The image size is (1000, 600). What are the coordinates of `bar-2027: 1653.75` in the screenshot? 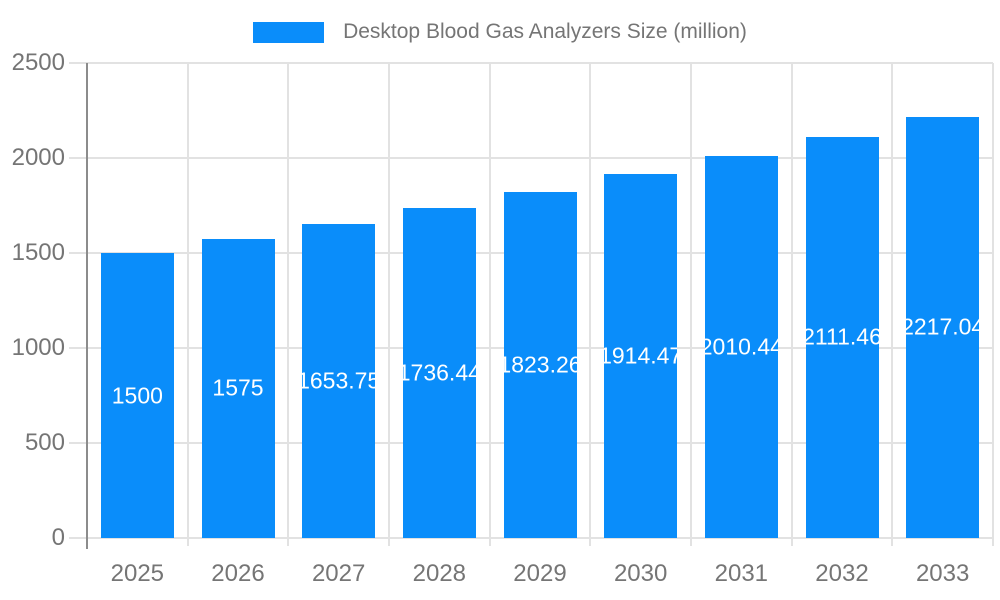 It's located at (339, 380).